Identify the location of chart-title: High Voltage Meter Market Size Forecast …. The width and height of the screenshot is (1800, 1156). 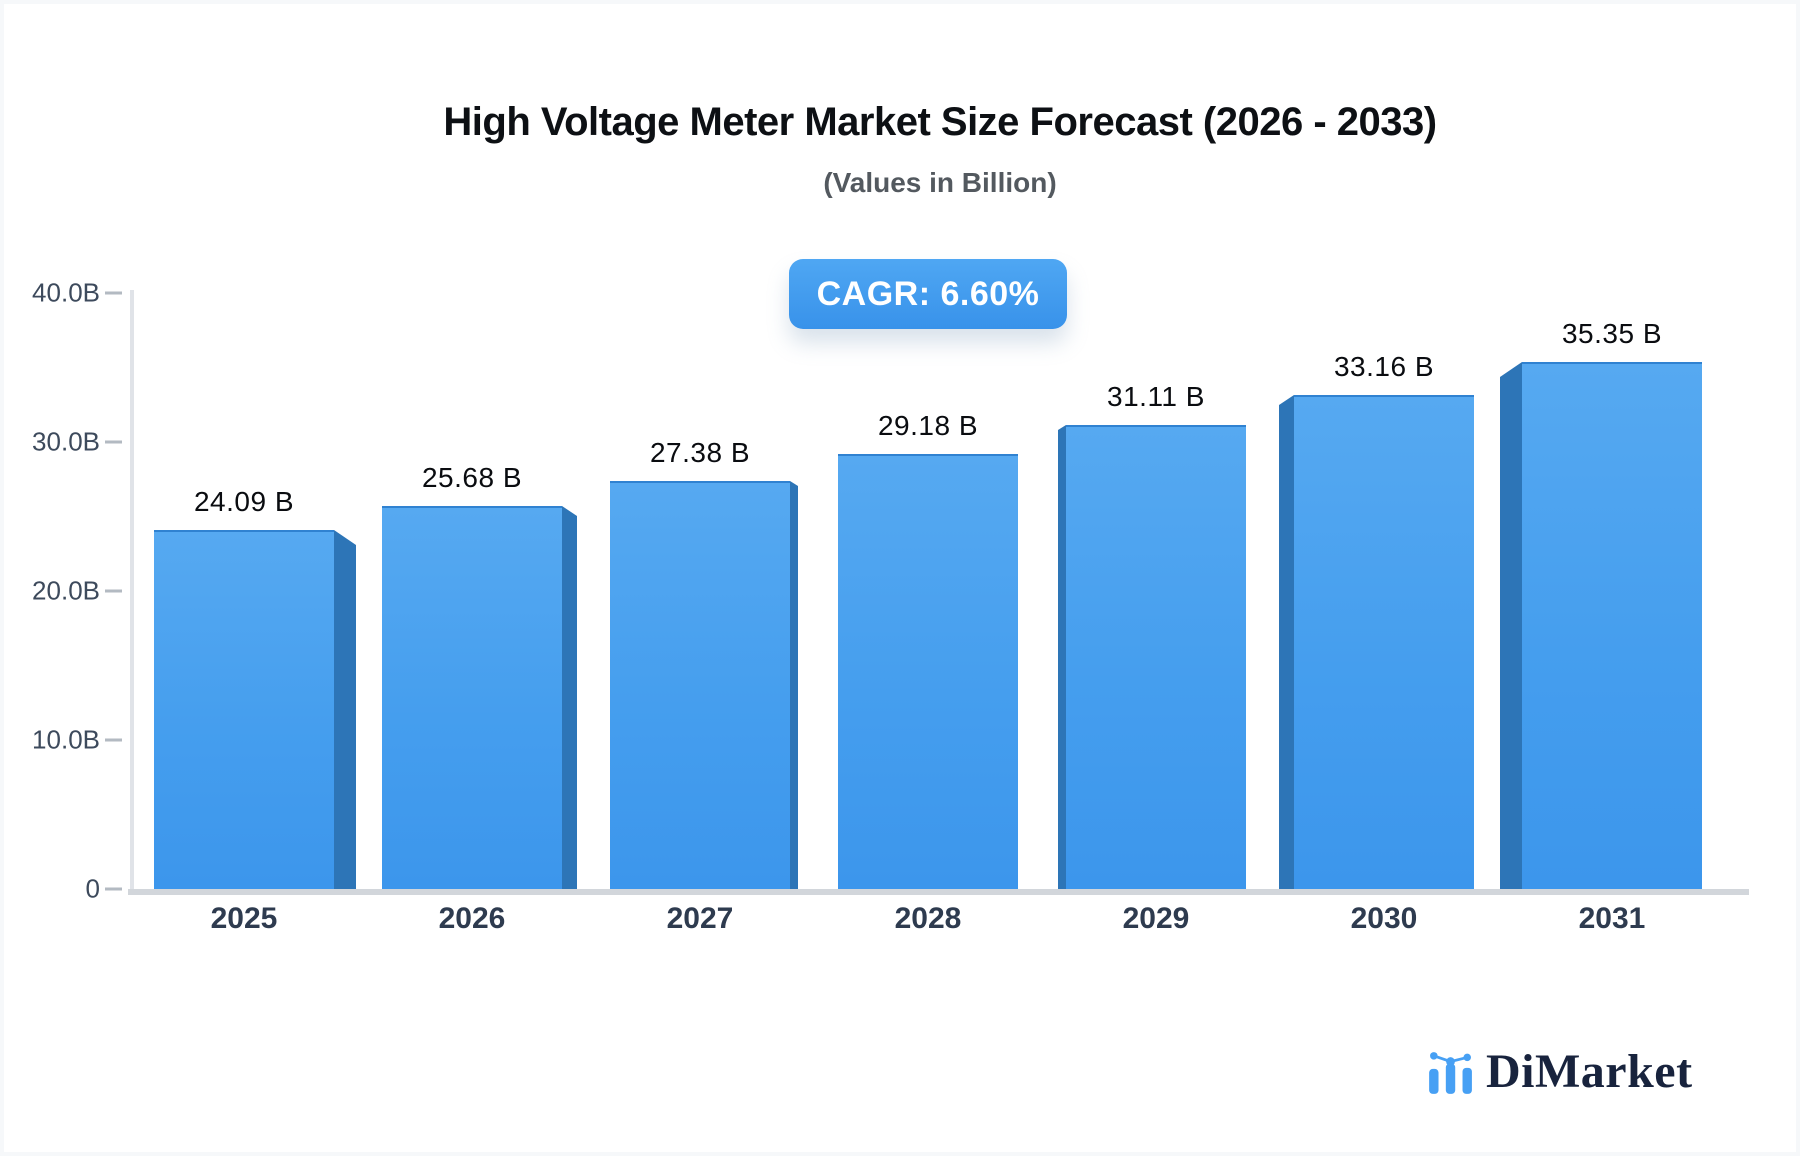
(940, 122).